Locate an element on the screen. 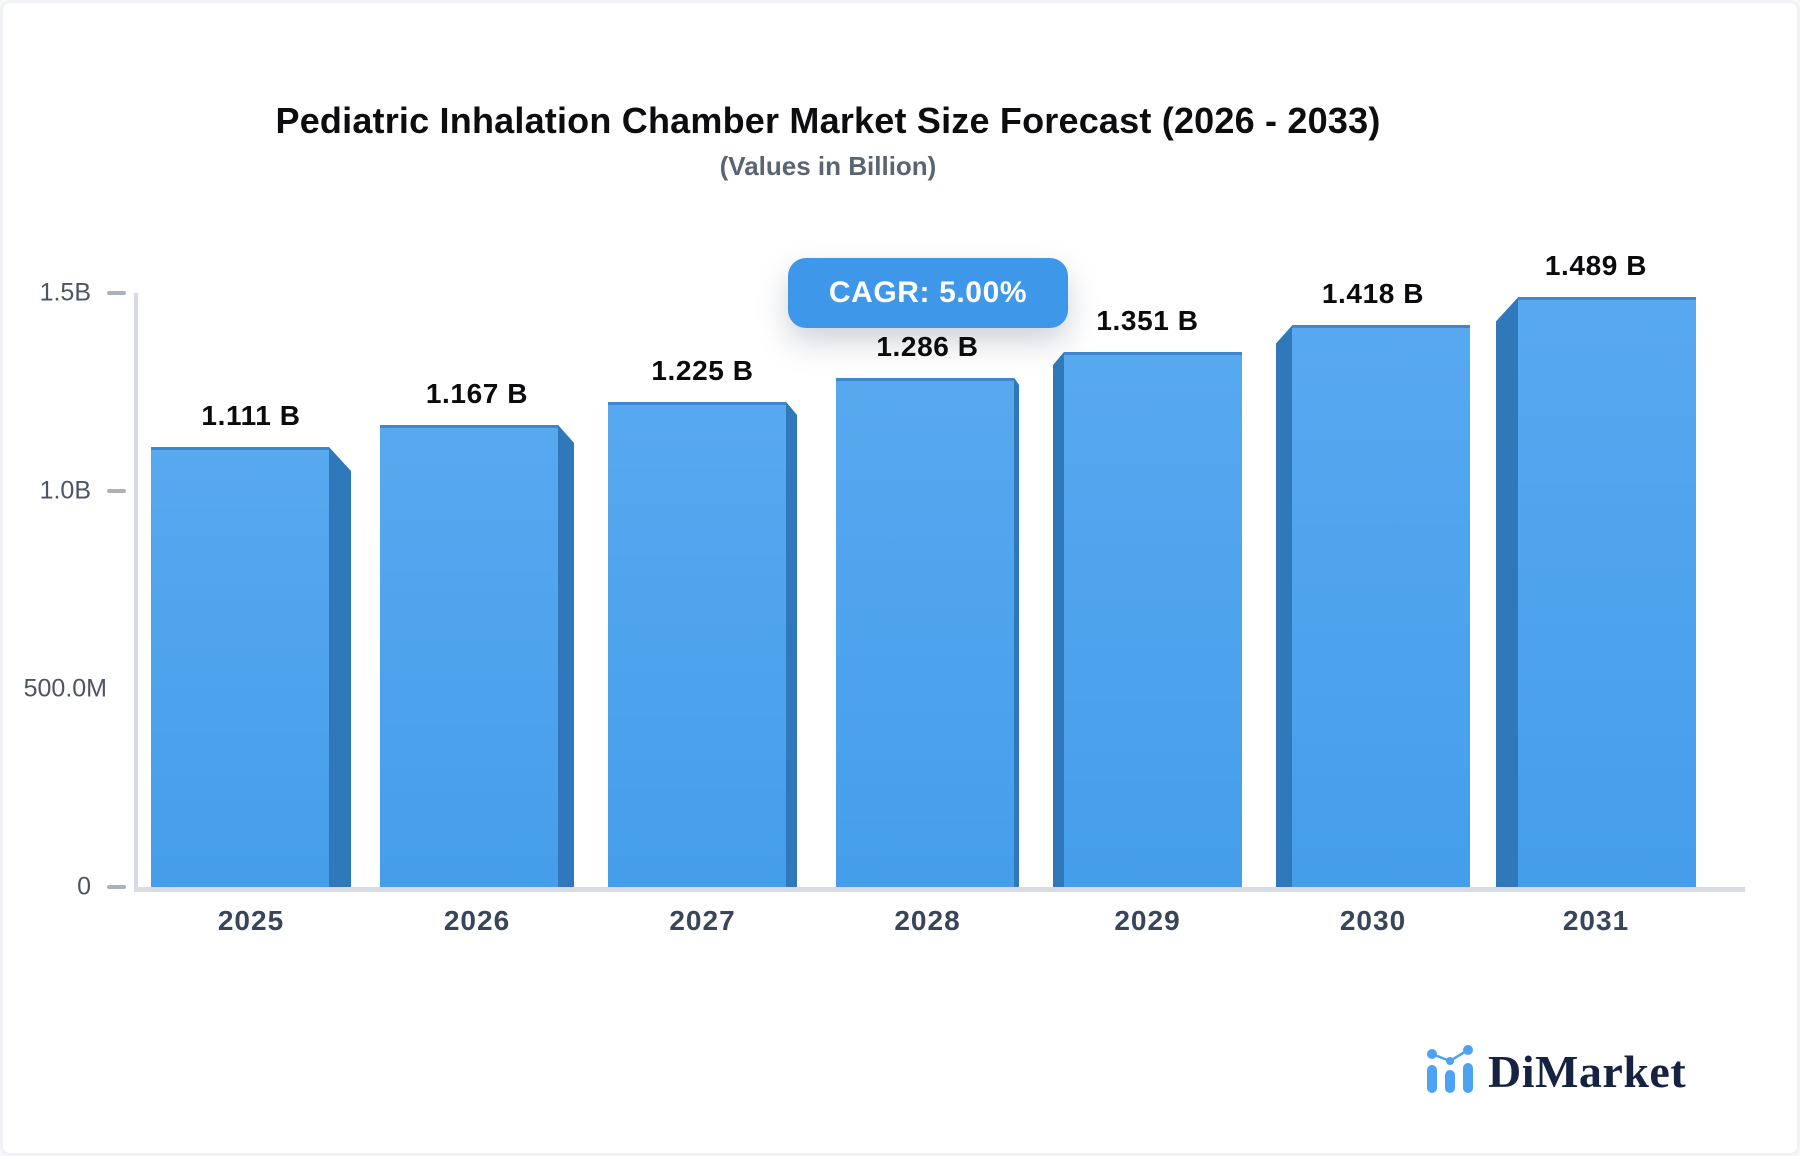  cagr-badge: CAGR: 5.00% is located at coordinates (928, 293).